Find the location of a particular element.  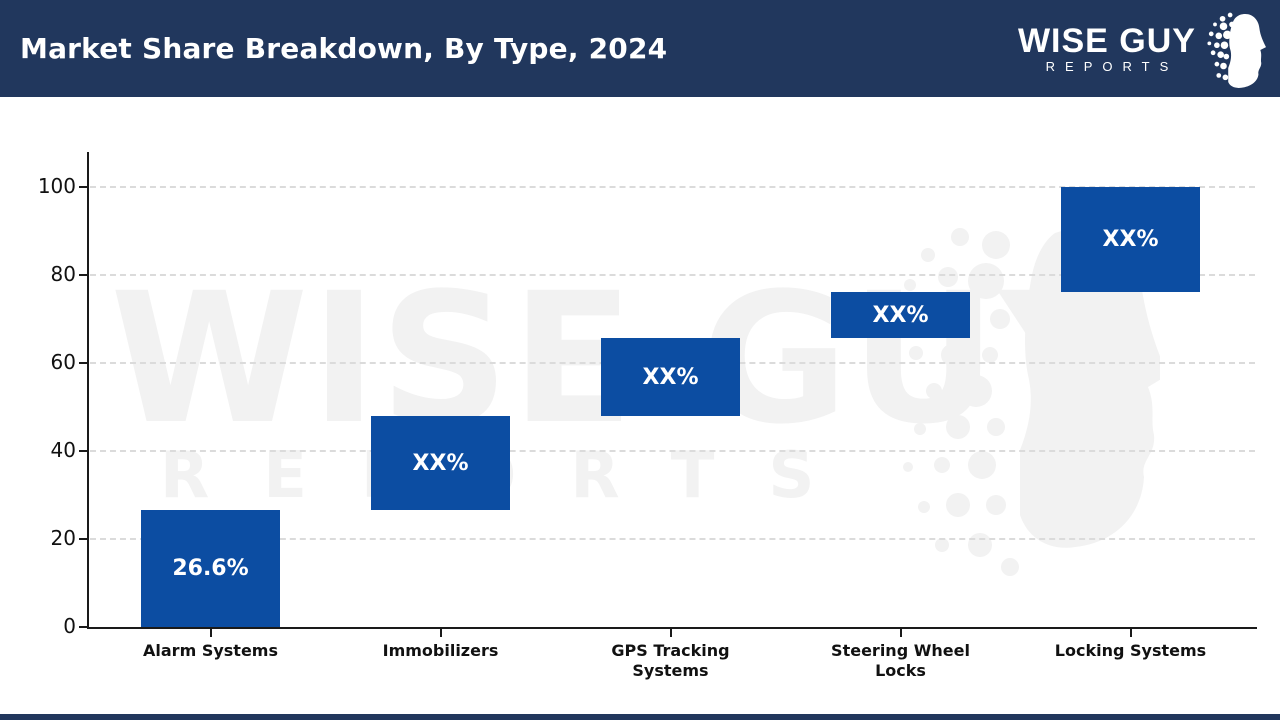

y-tick-label: 80 is located at coordinates (63, 274).